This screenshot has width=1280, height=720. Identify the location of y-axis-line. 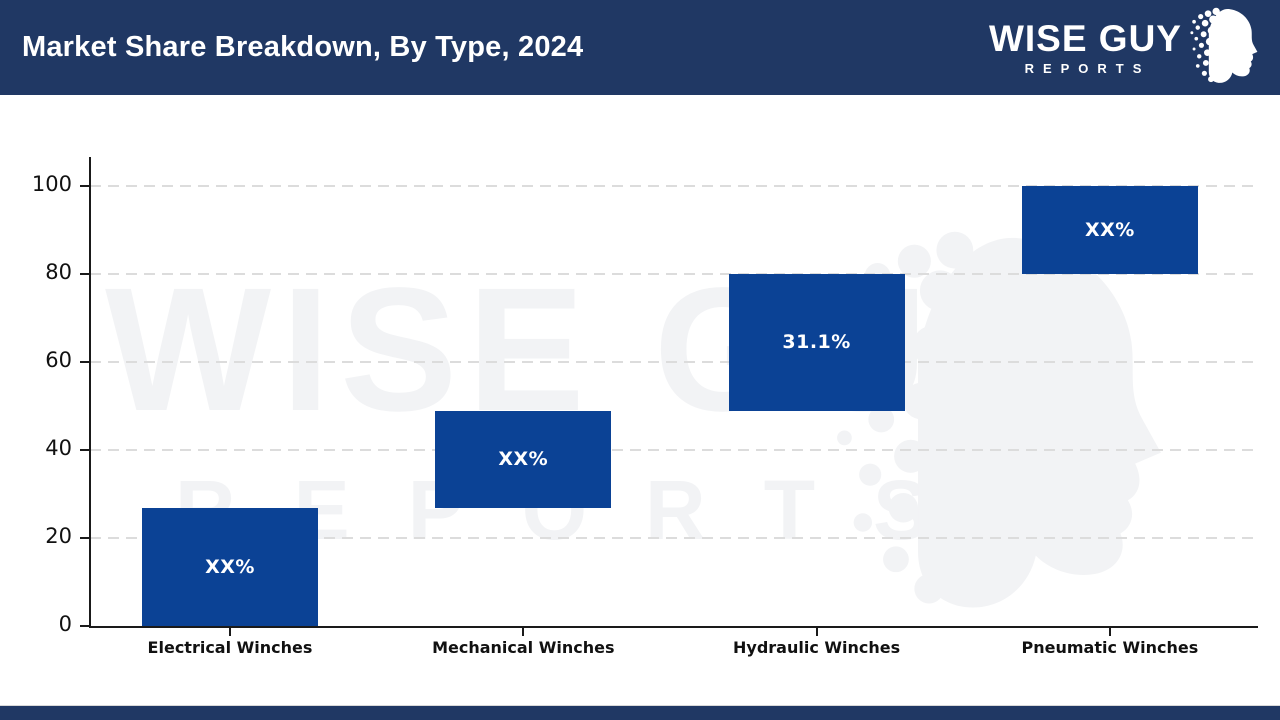
(90, 392).